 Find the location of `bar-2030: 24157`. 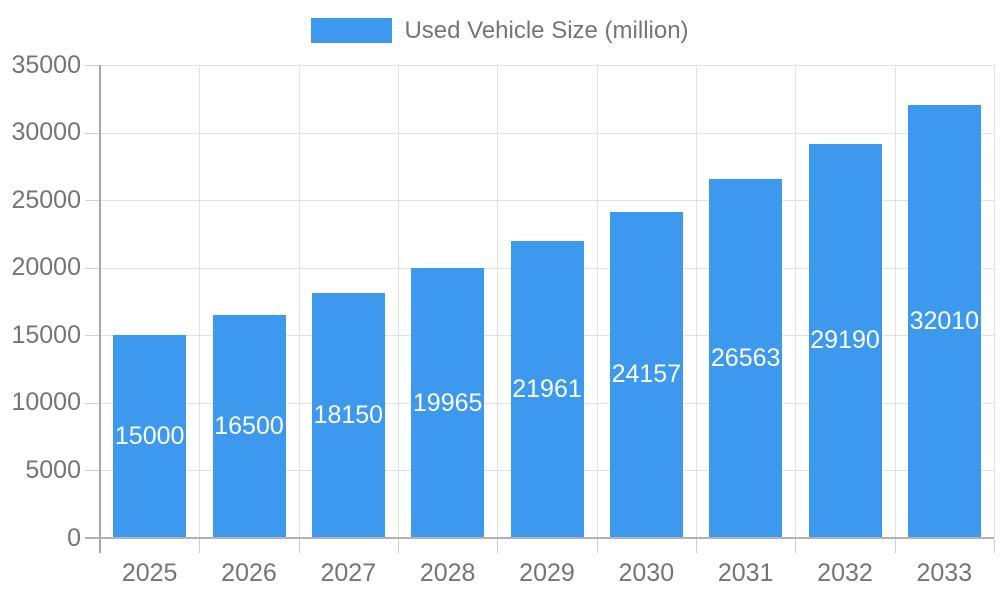

bar-2030: 24157 is located at coordinates (646, 374).